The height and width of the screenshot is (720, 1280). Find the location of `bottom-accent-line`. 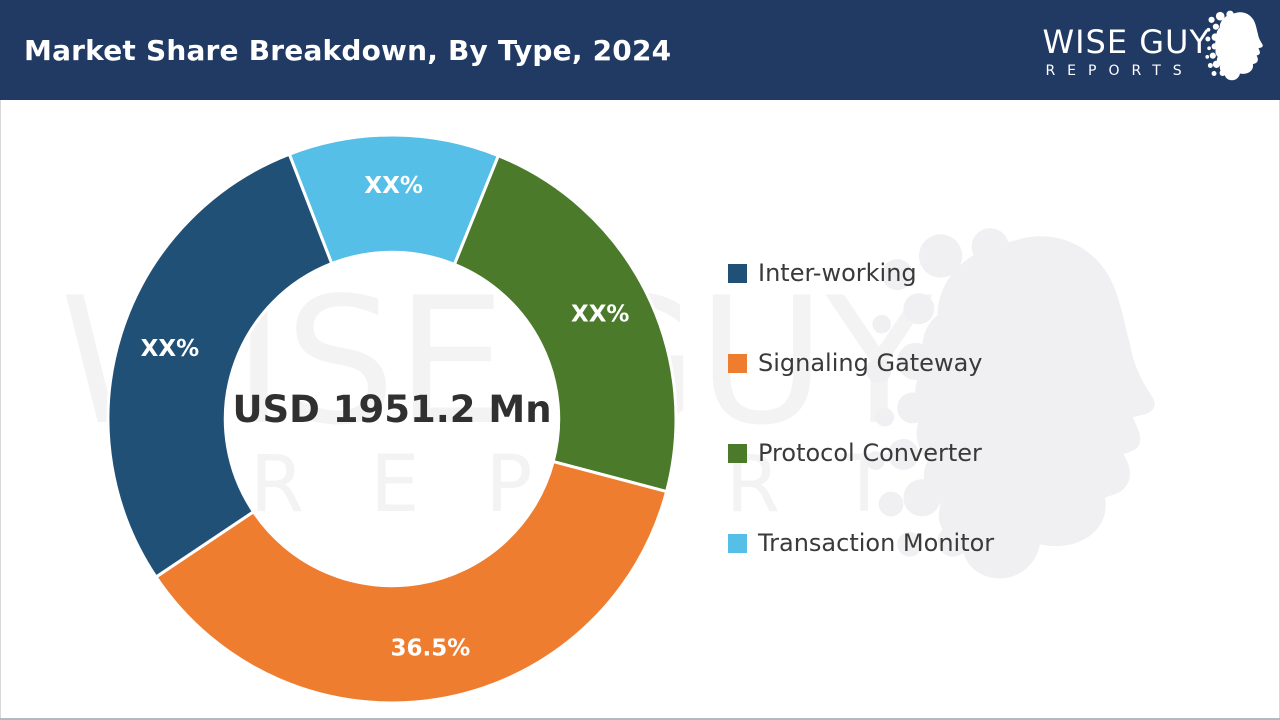

bottom-accent-line is located at coordinates (640, 719).